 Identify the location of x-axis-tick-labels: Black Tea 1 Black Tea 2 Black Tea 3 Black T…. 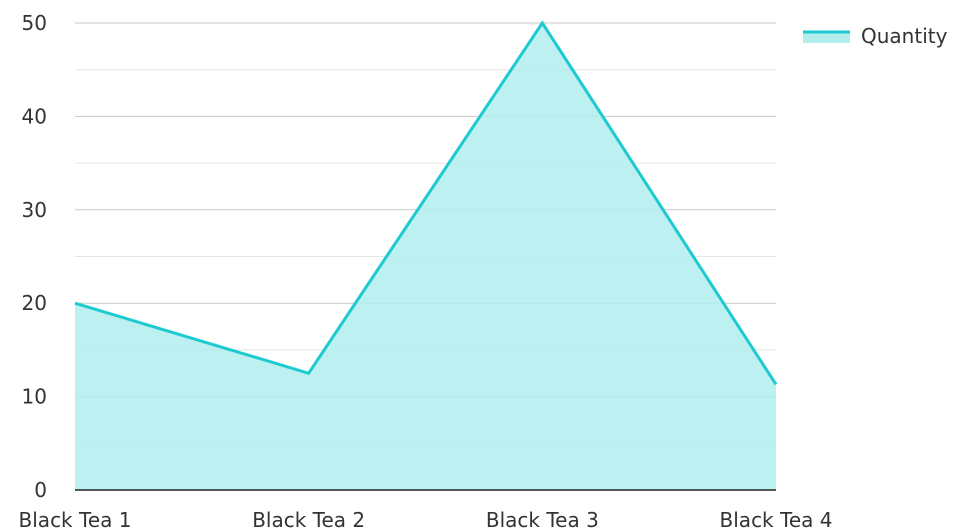
(426, 519).